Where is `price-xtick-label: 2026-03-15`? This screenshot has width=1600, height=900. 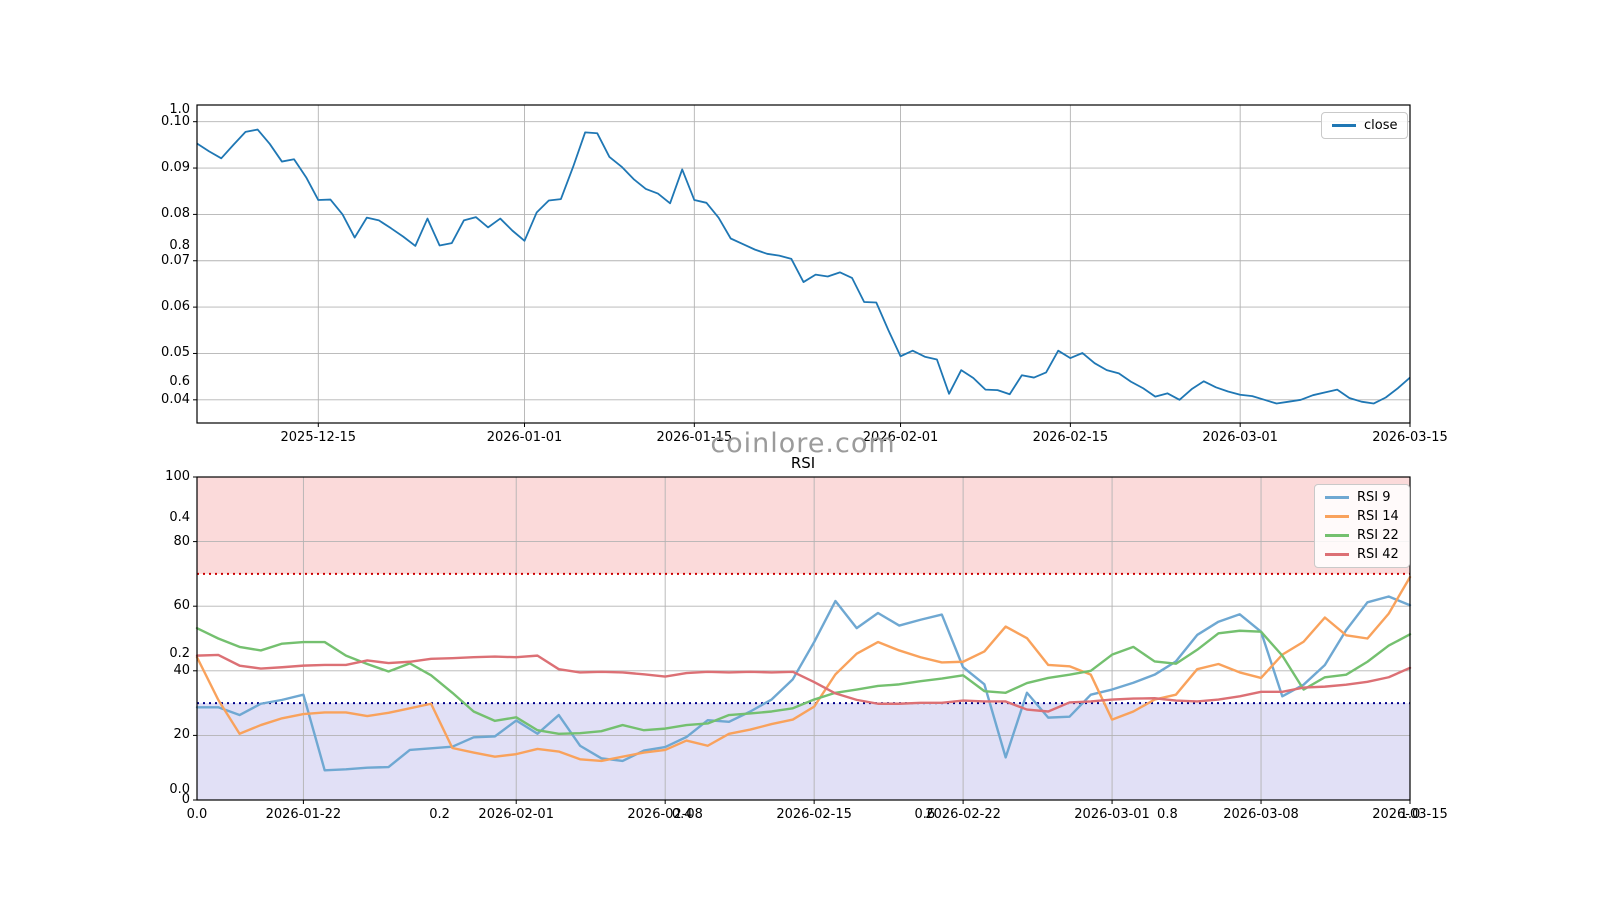
price-xtick-label: 2026-03-15 is located at coordinates (1410, 437).